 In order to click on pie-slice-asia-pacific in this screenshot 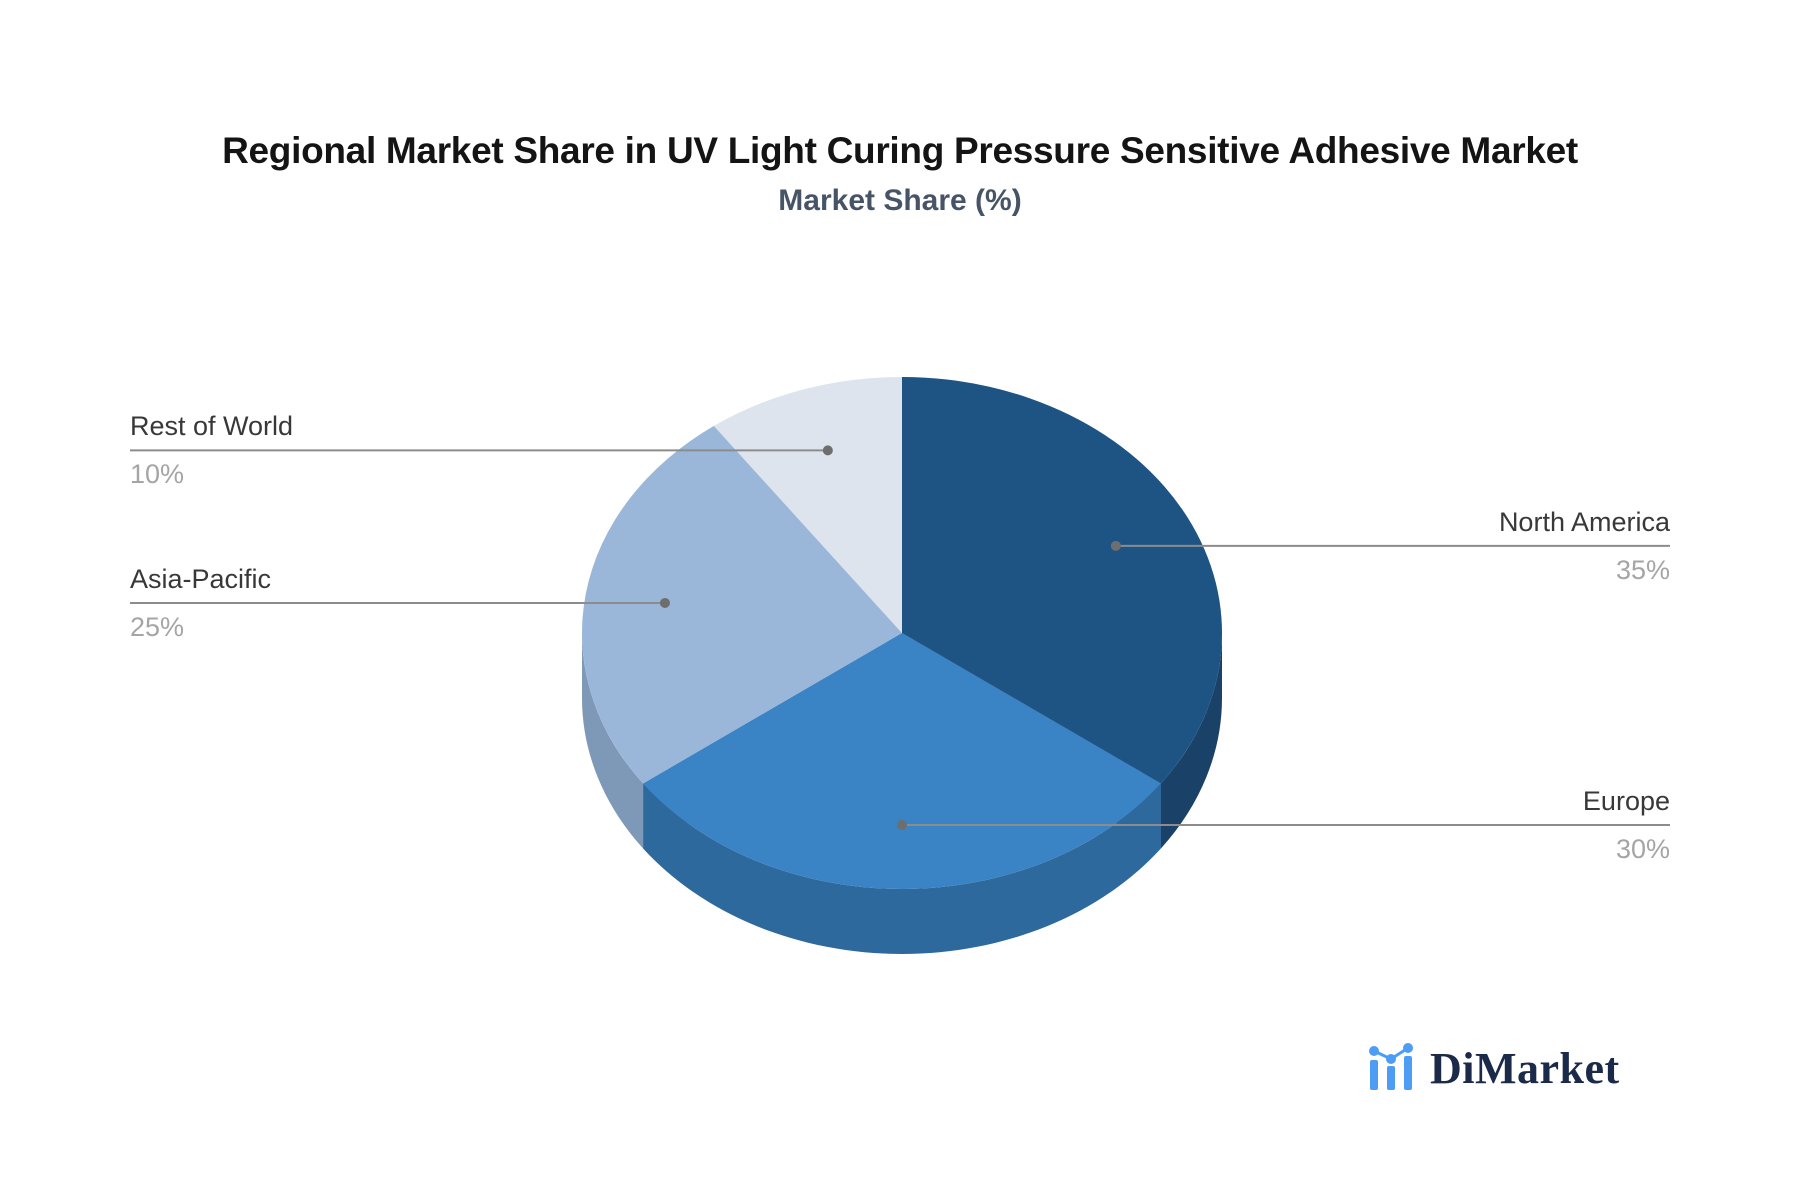, I will do `click(742, 604)`.